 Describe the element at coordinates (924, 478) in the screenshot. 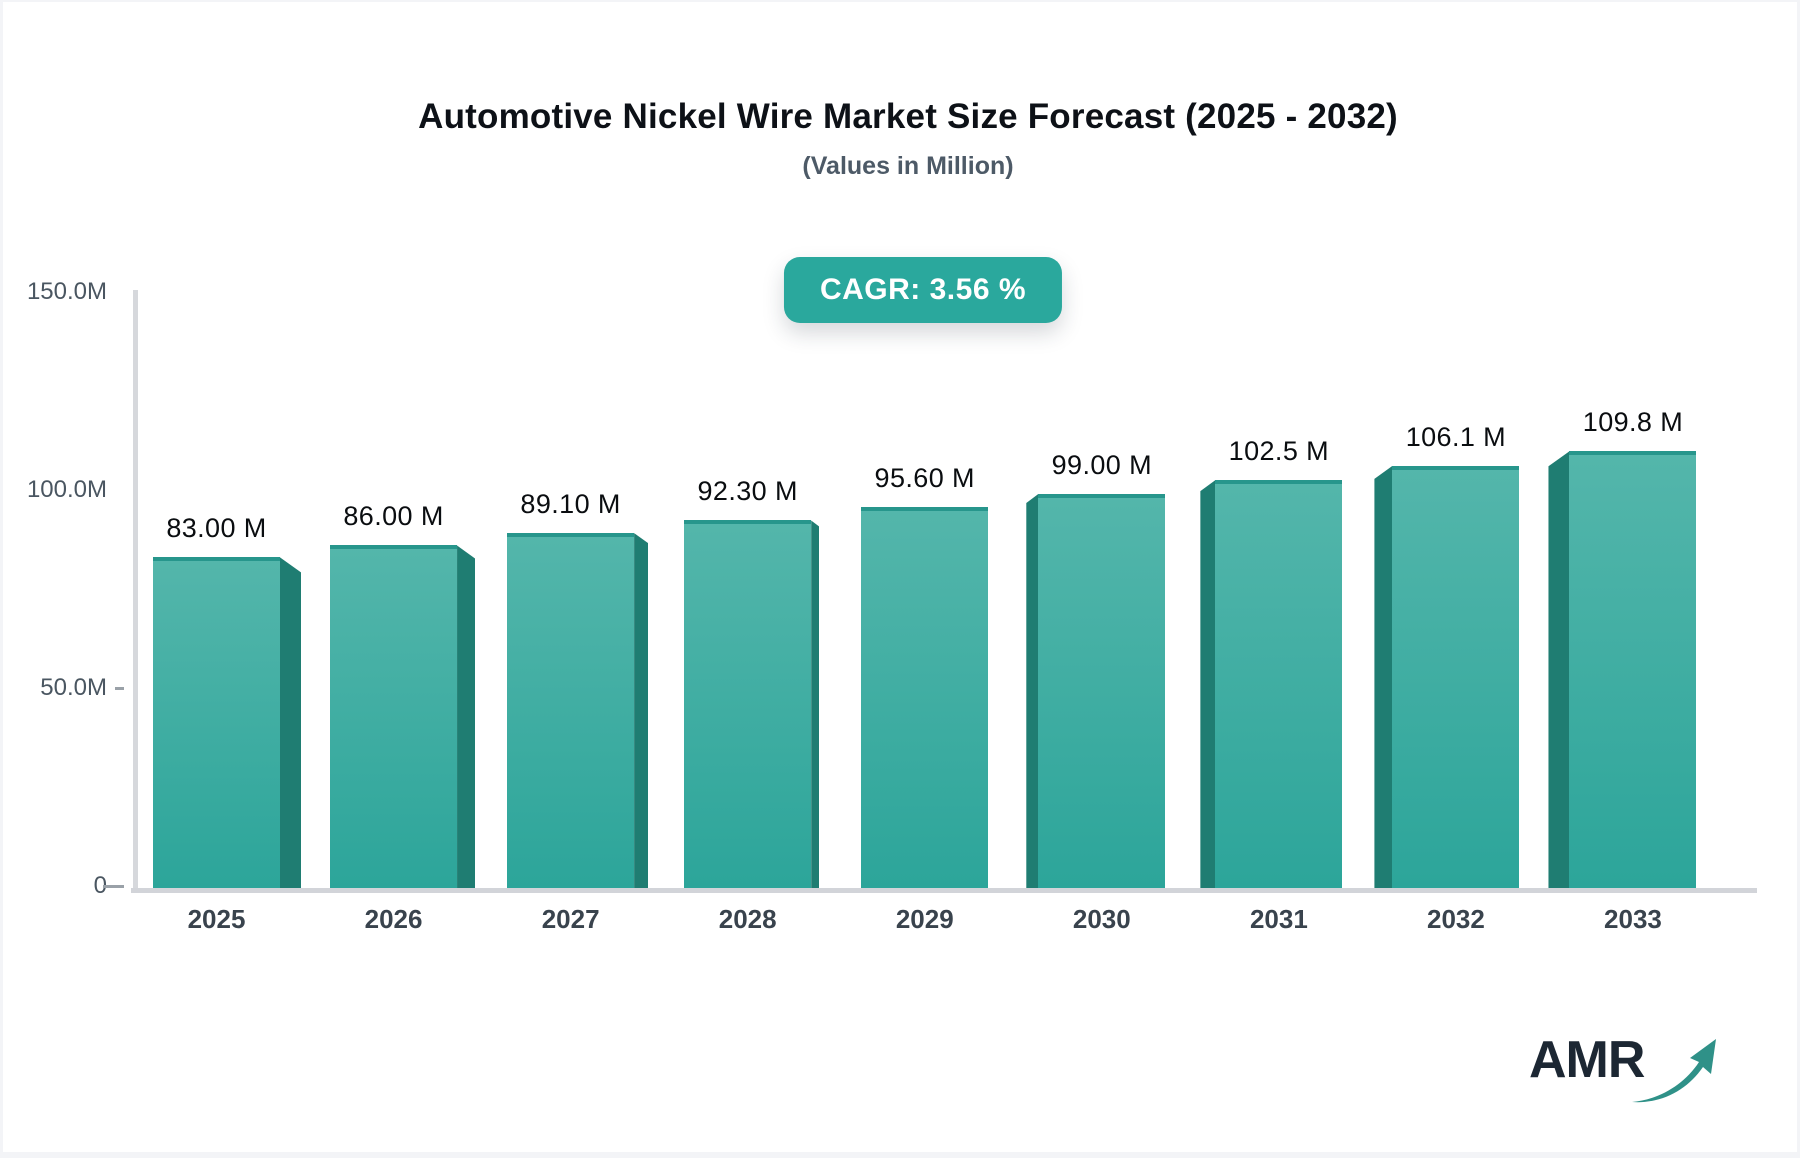

I see `bar-value-label: 95.60 M` at that location.